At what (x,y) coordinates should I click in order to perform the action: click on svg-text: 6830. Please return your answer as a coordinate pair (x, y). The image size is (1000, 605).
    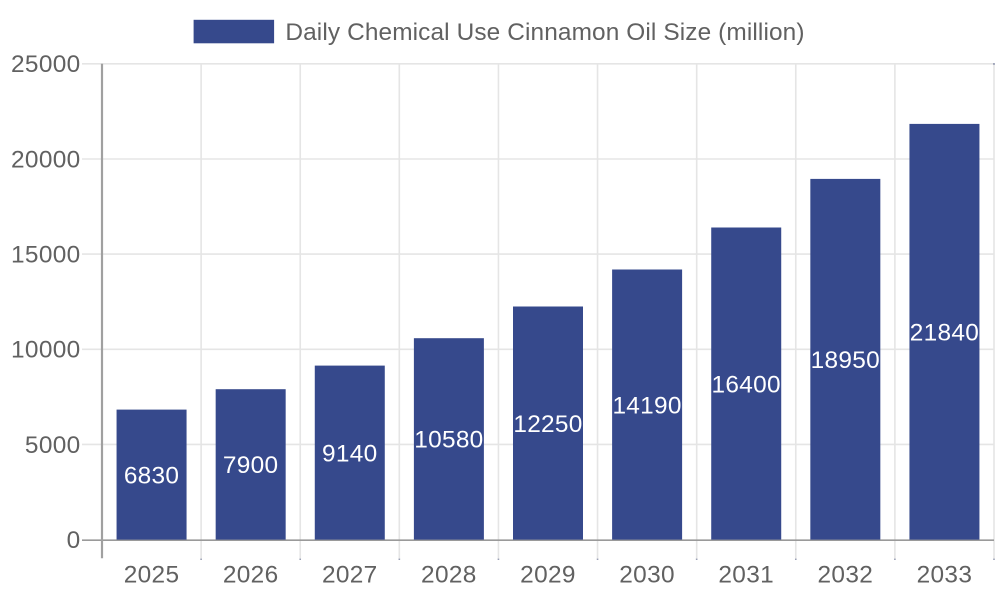
    Looking at the image, I should click on (151, 475).